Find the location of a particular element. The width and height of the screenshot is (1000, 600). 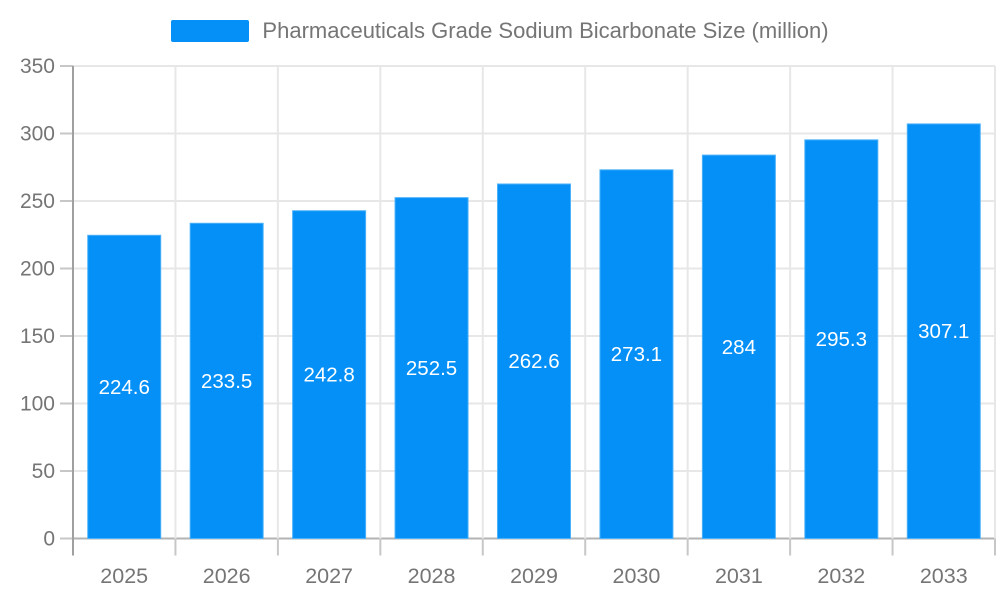

x-axis-labels: 2025 2026 2027 2028 2029 2030 2031 2032 2033 is located at coordinates (533, 576).